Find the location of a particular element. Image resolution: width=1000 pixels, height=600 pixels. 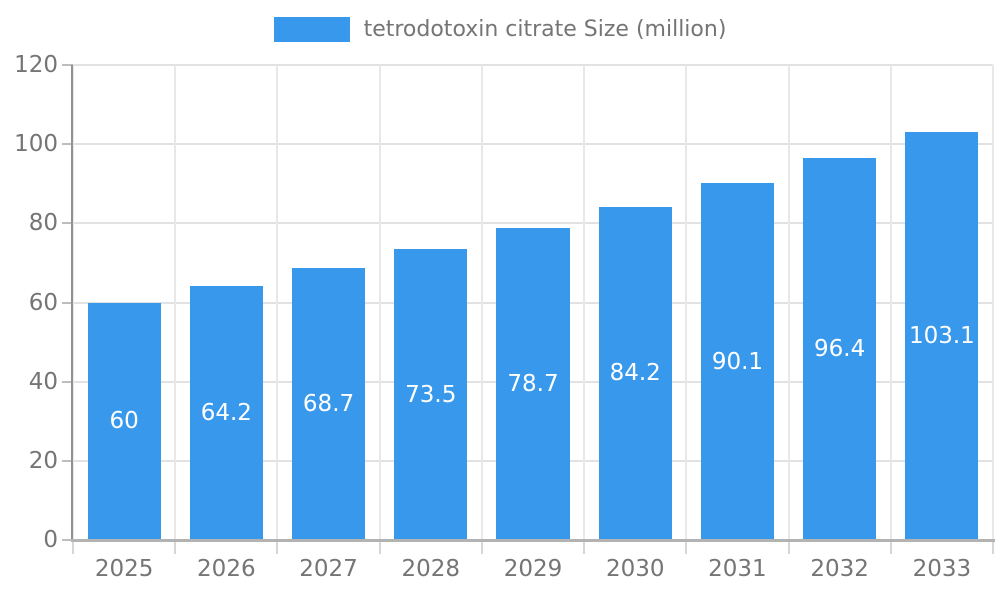

bar-2028: 73.5 is located at coordinates (431, 394).